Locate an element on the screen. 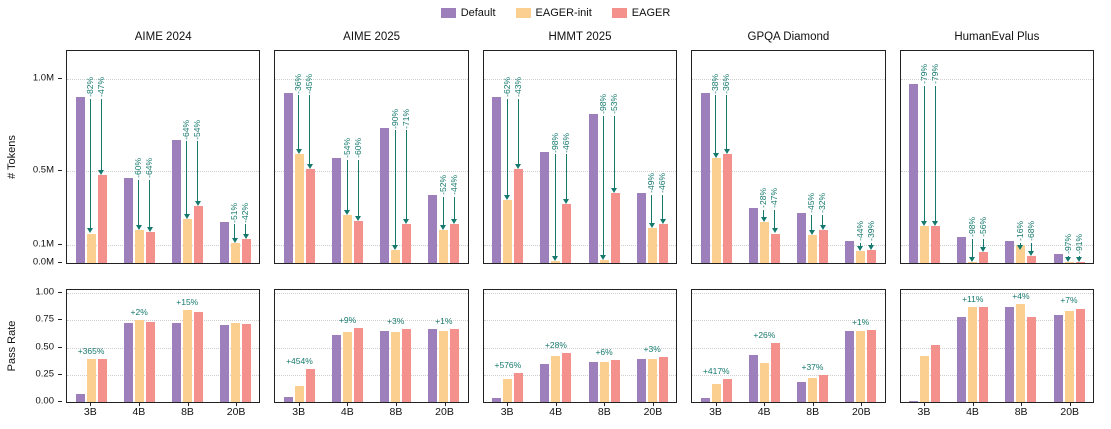 The width and height of the screenshot is (1111, 429). annotation-reduction: -16% is located at coordinates (1019, 231).